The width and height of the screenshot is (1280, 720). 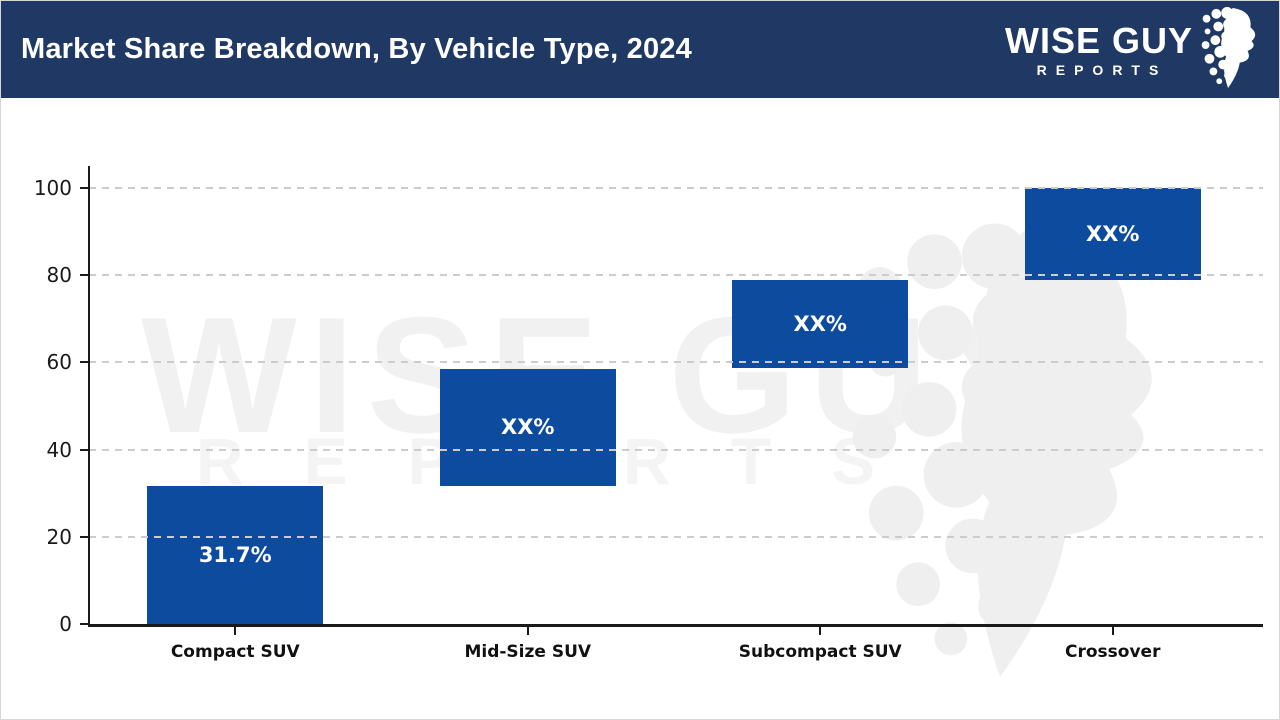 What do you see at coordinates (676, 536) in the screenshot?
I see `gridline-y20` at bounding box center [676, 536].